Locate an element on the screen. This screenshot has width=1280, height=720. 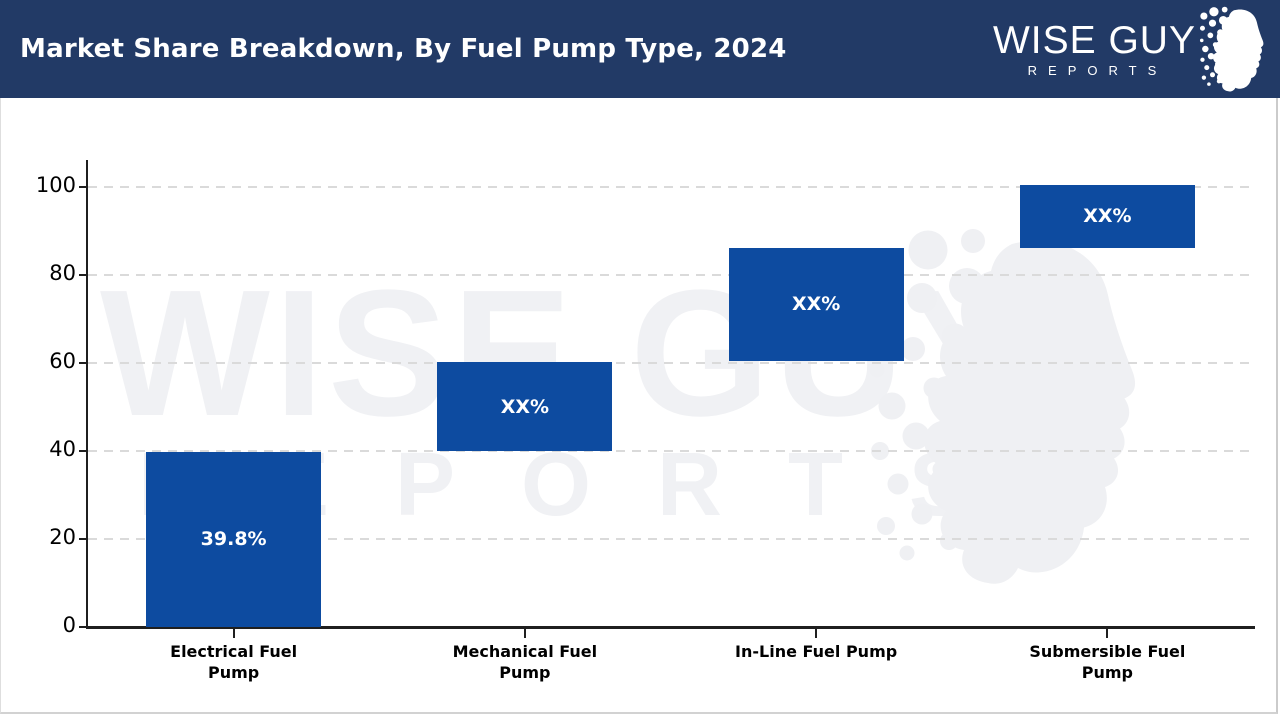
bar-mechanical-fuel-pump: XX% is located at coordinates (525, 406).